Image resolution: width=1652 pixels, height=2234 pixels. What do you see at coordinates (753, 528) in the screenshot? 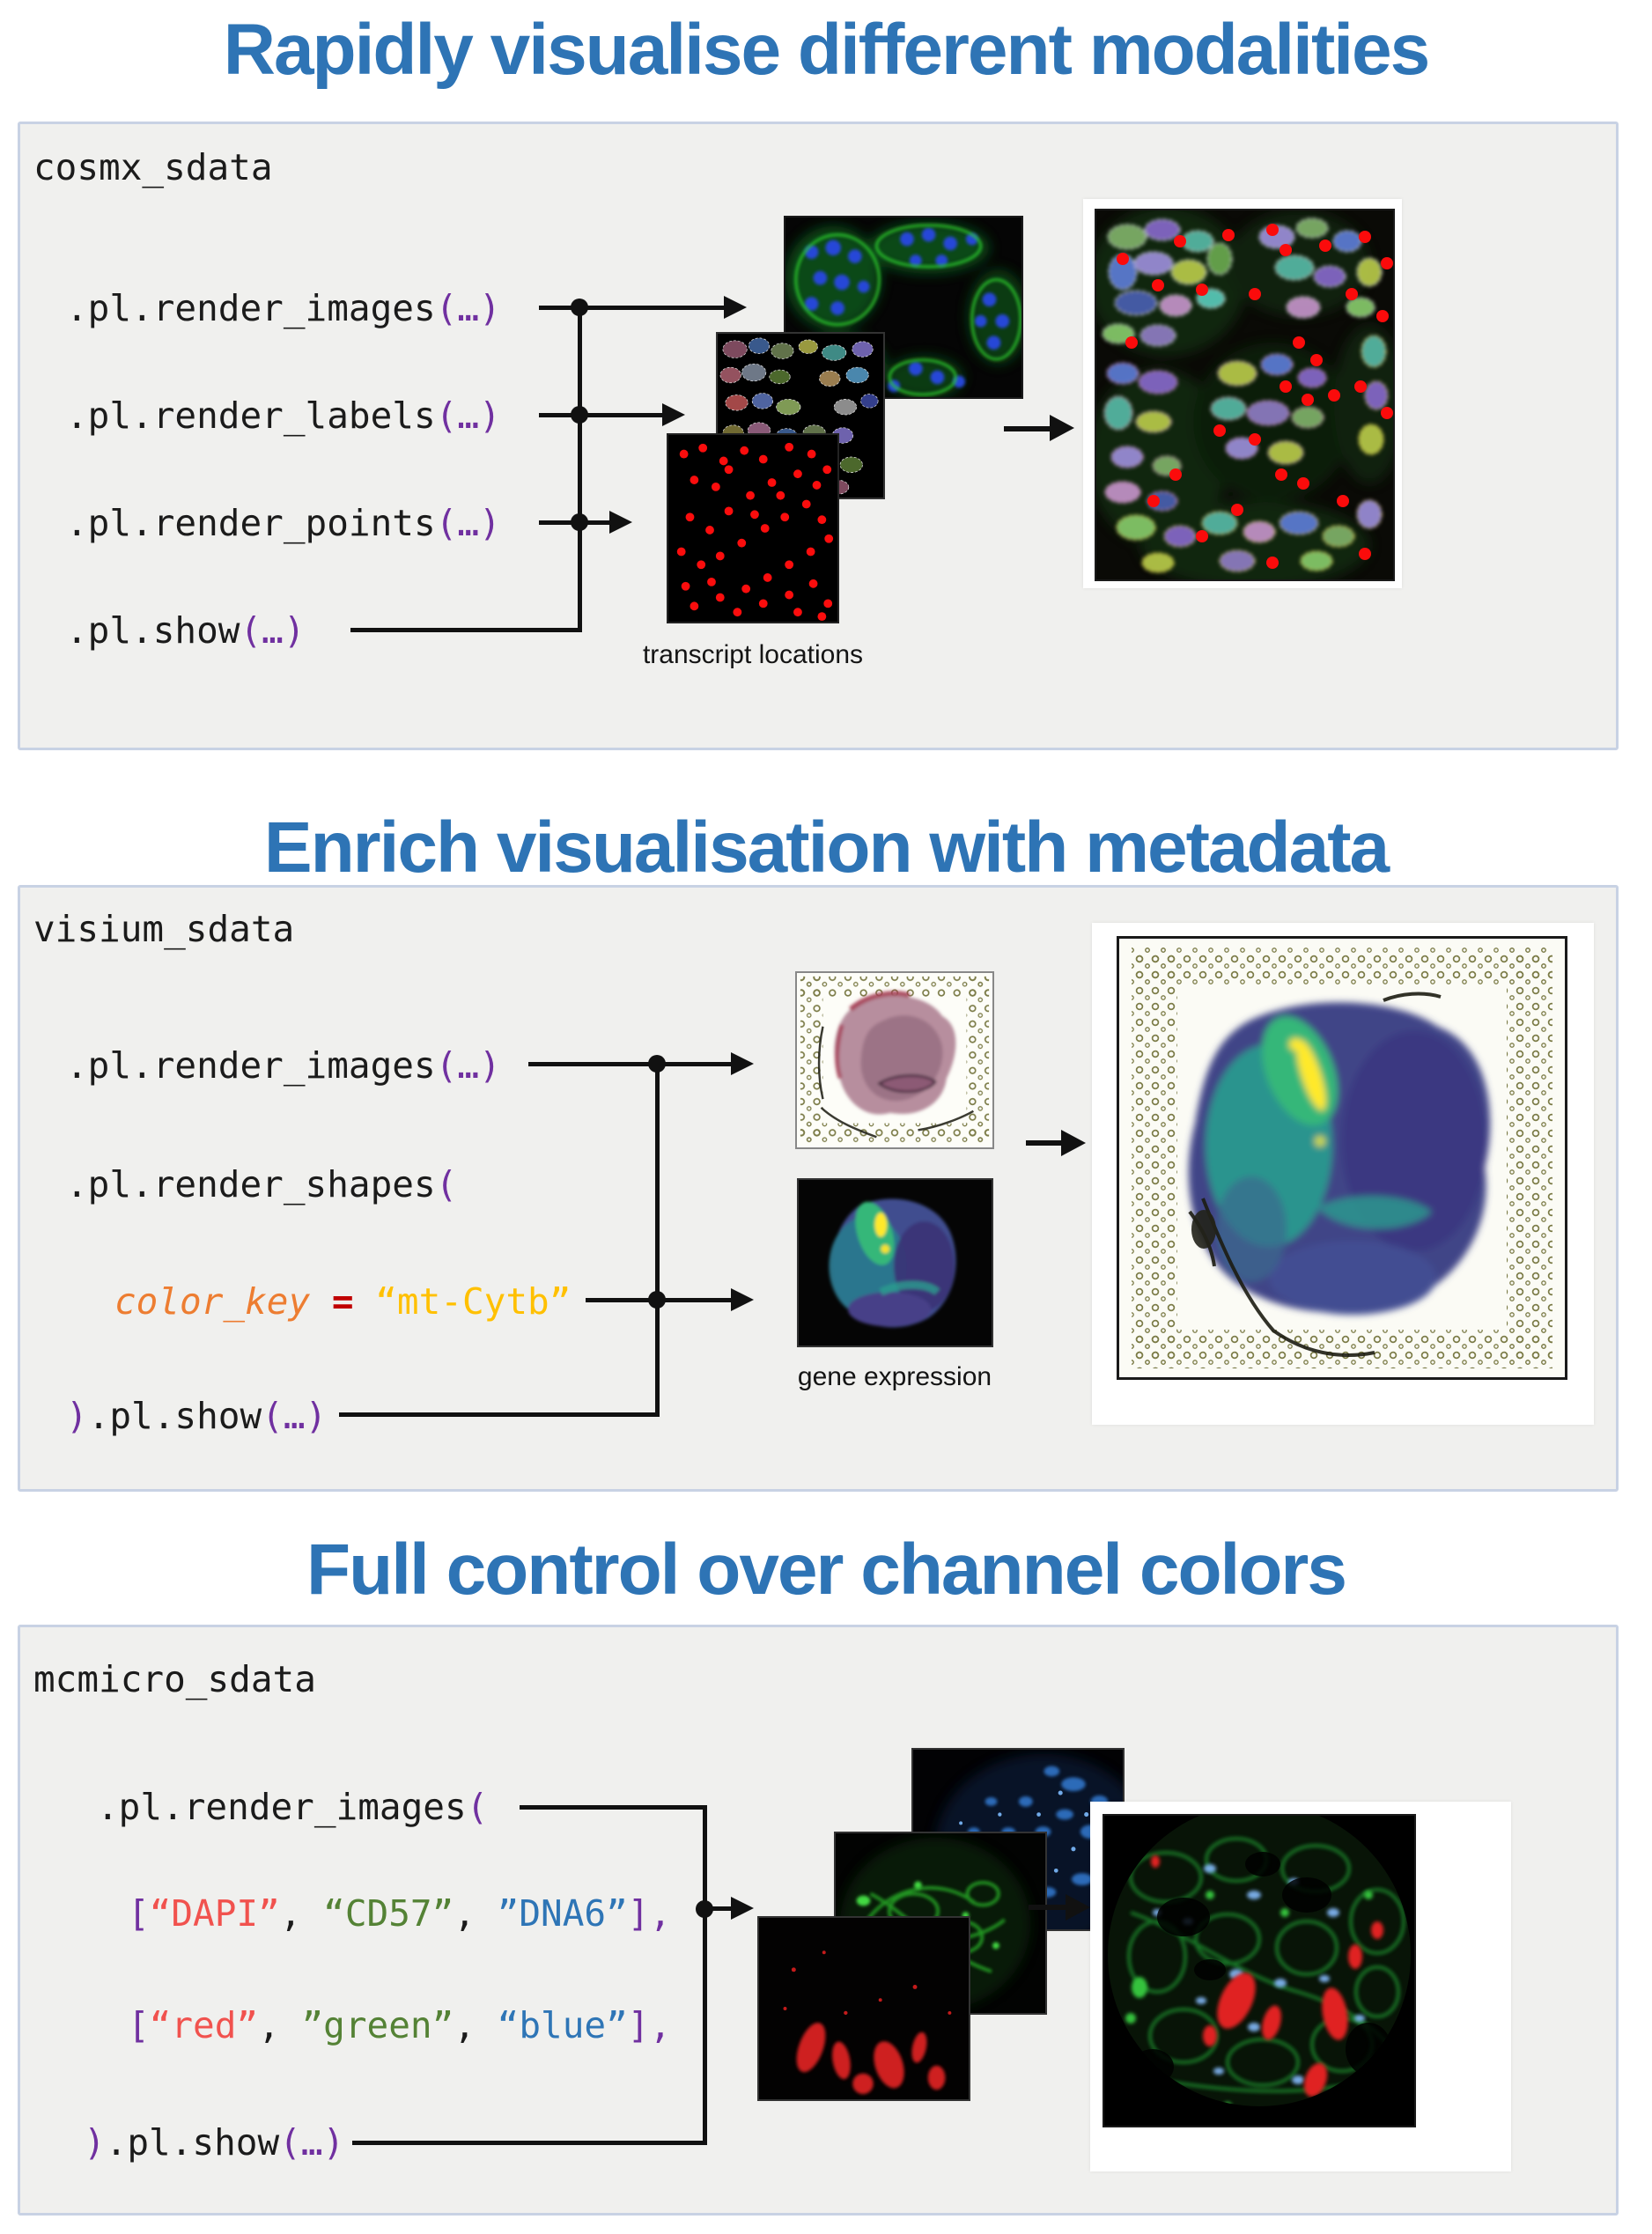
I see `cosmx-points-image` at bounding box center [753, 528].